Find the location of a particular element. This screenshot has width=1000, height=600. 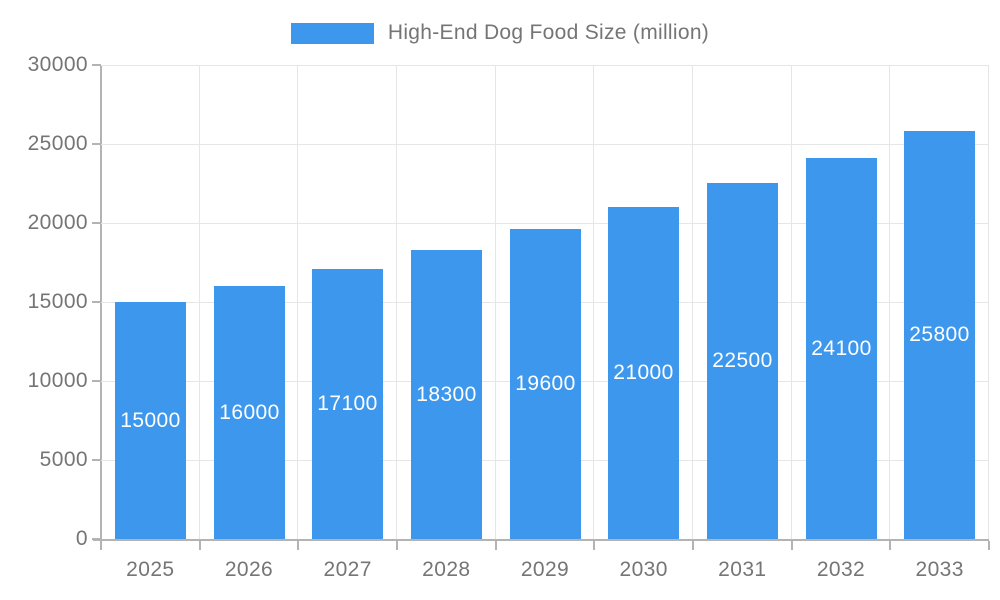

bar-value-label: 24100 is located at coordinates (841, 348).